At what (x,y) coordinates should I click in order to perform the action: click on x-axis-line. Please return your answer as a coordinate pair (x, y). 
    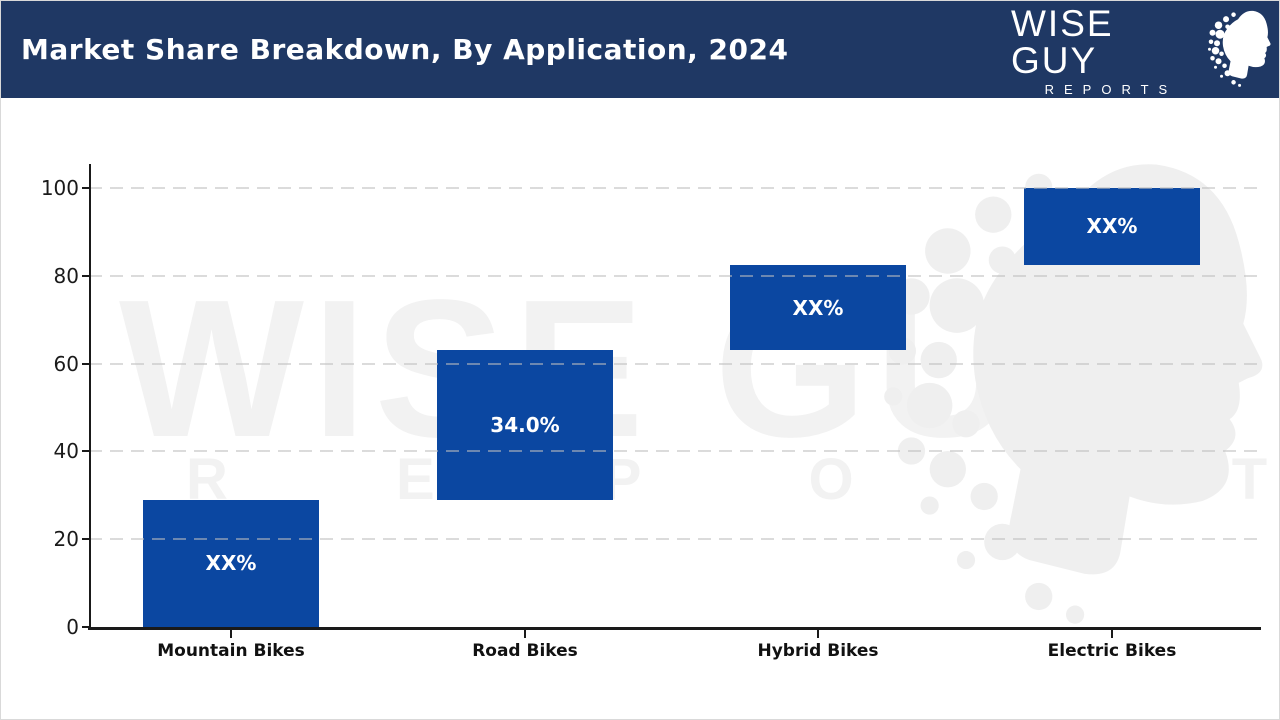
    Looking at the image, I should click on (674, 628).